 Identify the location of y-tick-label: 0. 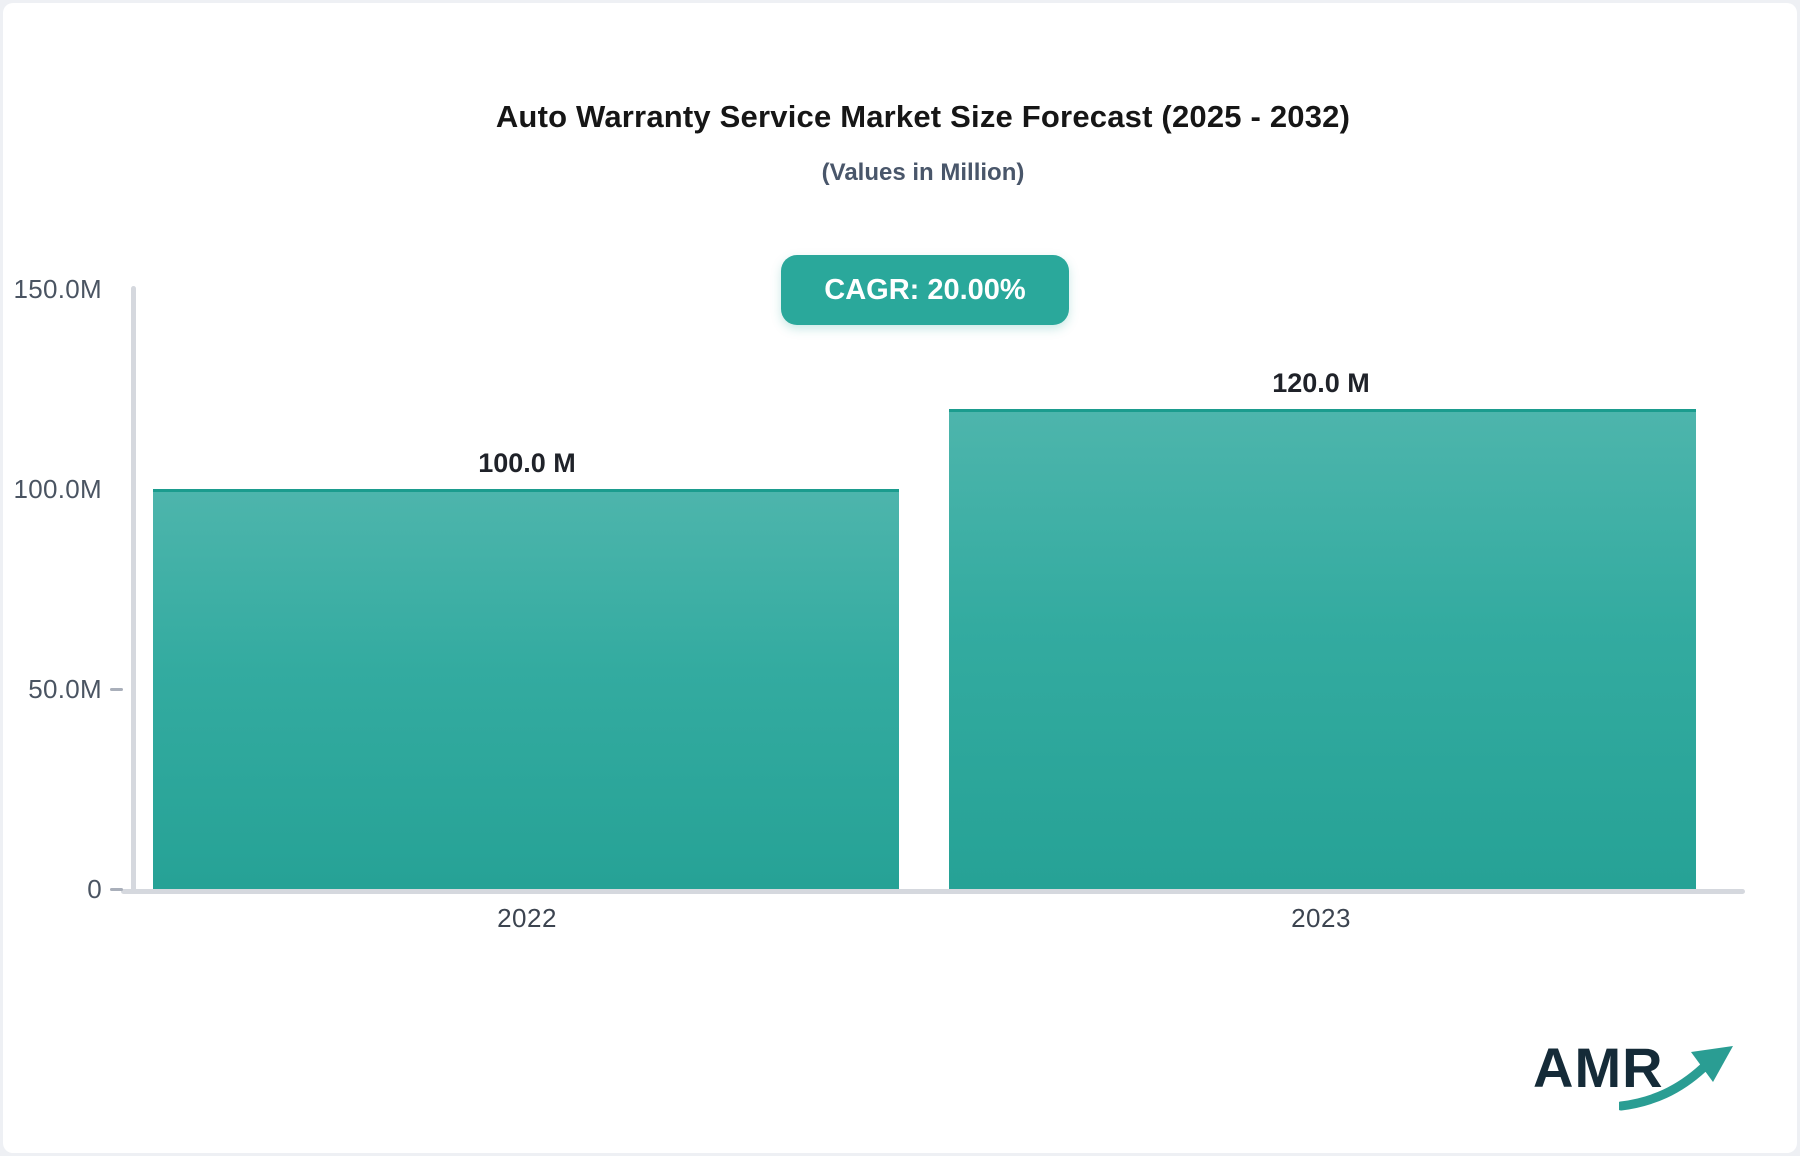
(94, 888).